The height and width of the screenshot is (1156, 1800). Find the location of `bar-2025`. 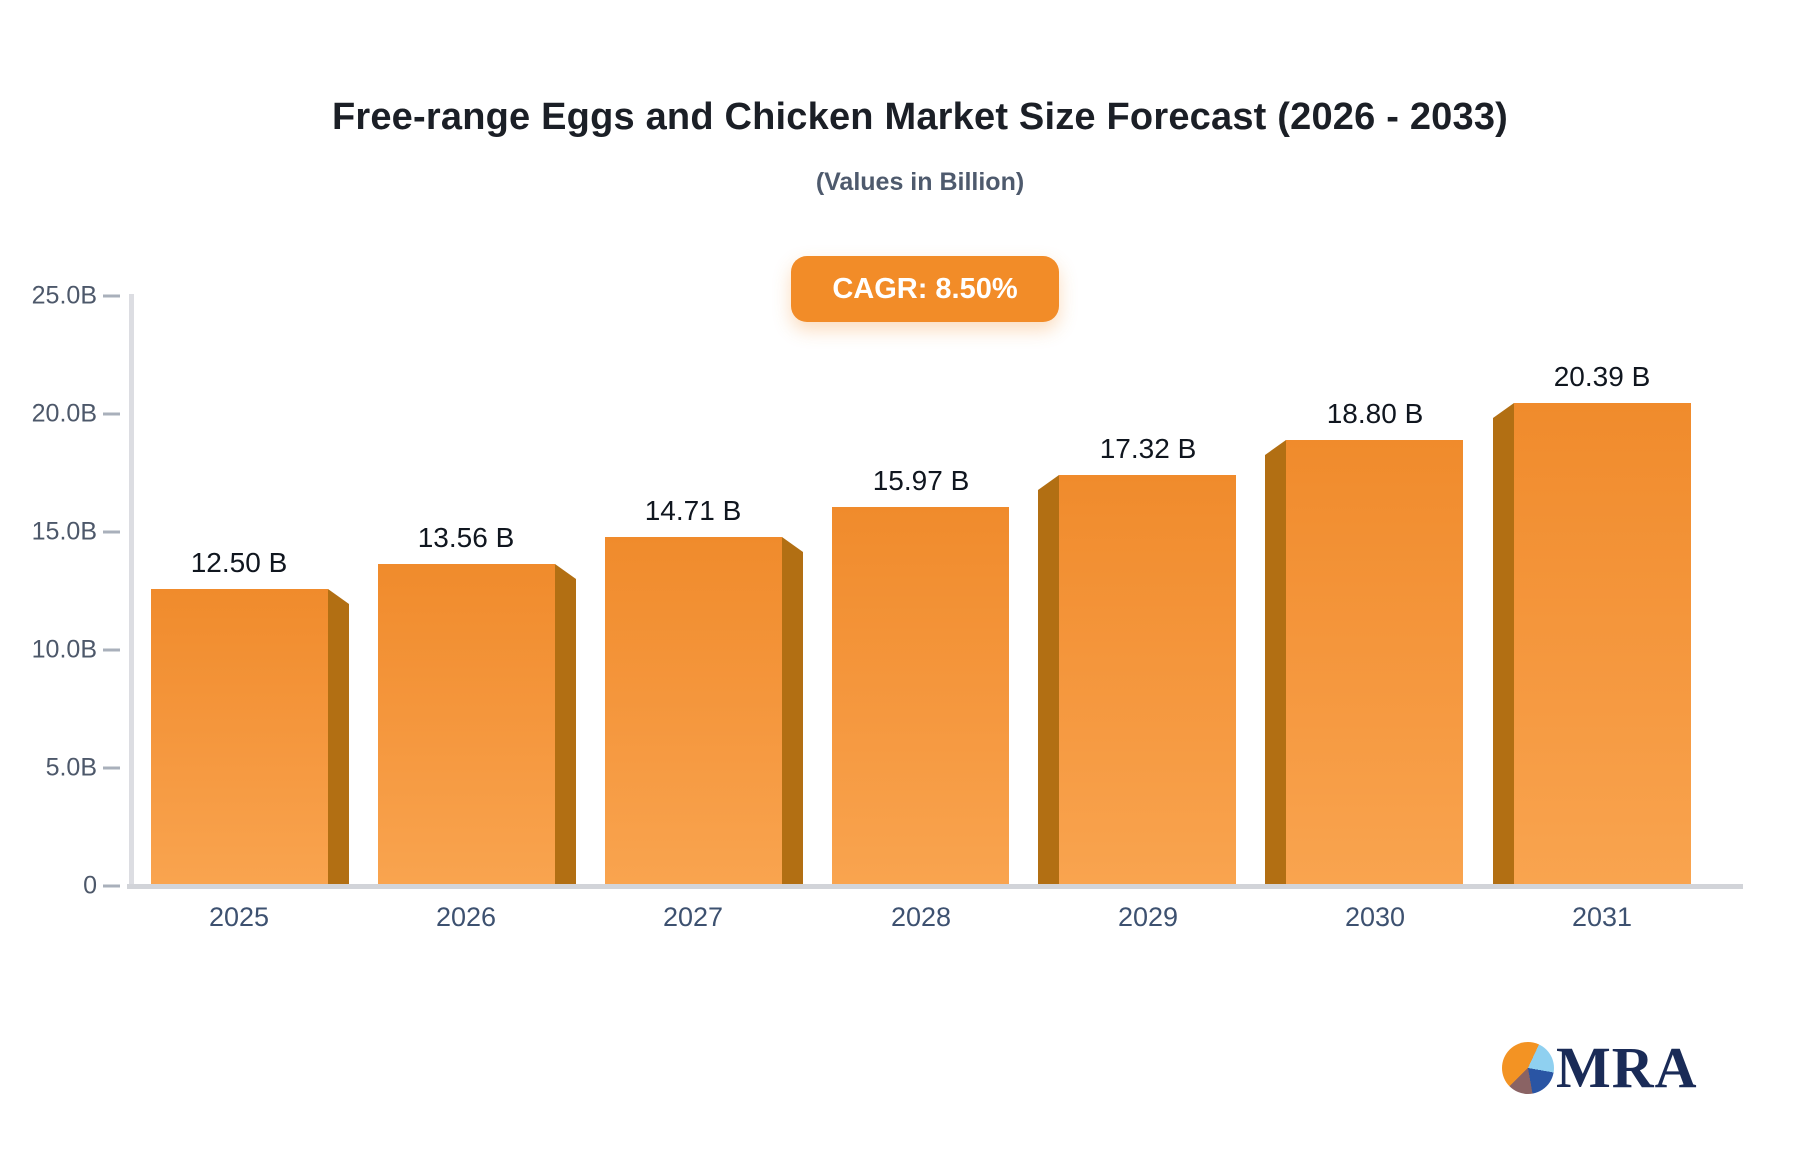

bar-2025 is located at coordinates (239, 736).